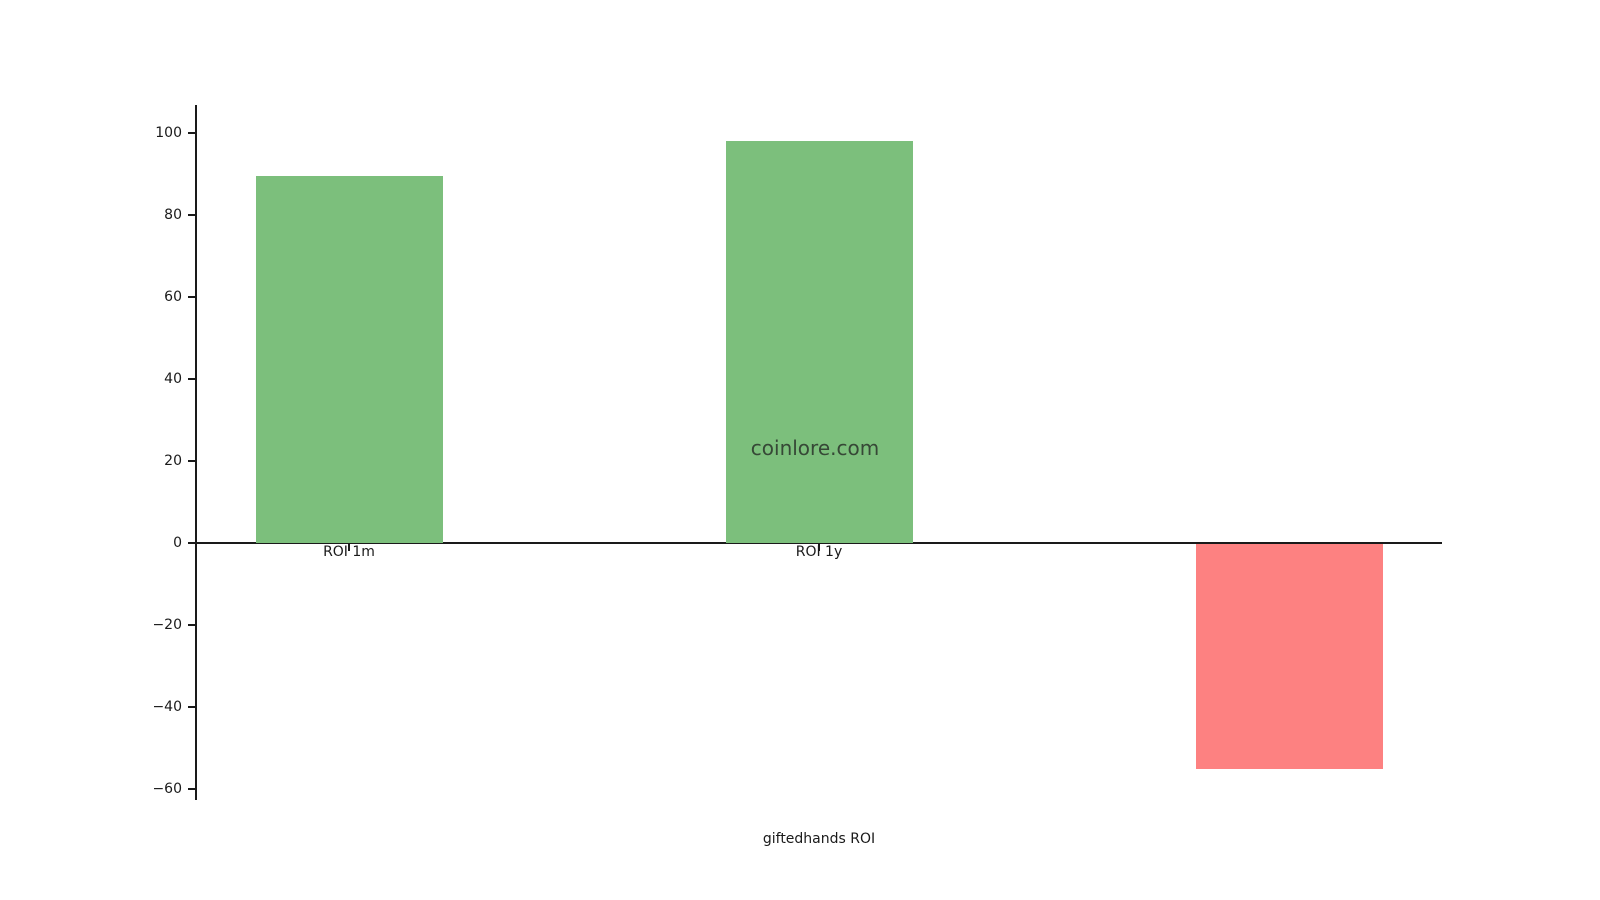 The width and height of the screenshot is (1600, 900). What do you see at coordinates (167, 788) in the screenshot?
I see `y-axis-tick-label: −60` at bounding box center [167, 788].